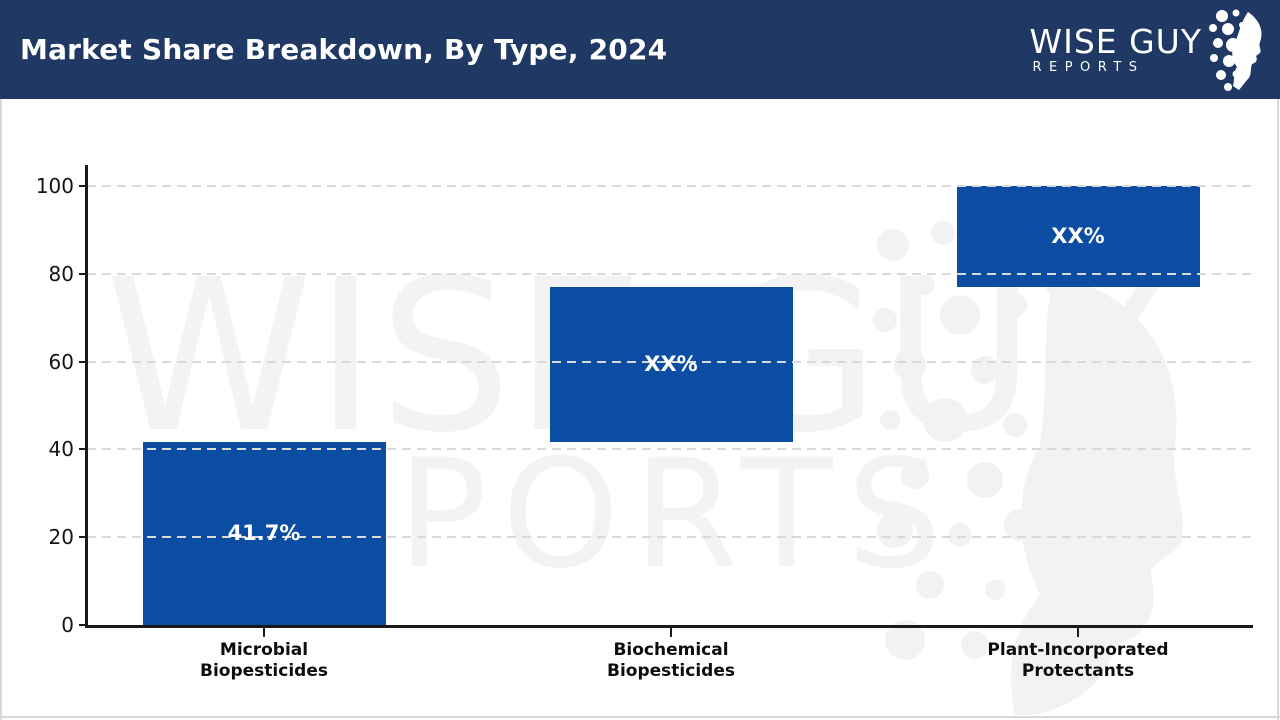 The width and height of the screenshot is (1280, 720). What do you see at coordinates (344, 49) in the screenshot?
I see `chart-title: Market Share Breakdown, By Type, 2024` at bounding box center [344, 49].